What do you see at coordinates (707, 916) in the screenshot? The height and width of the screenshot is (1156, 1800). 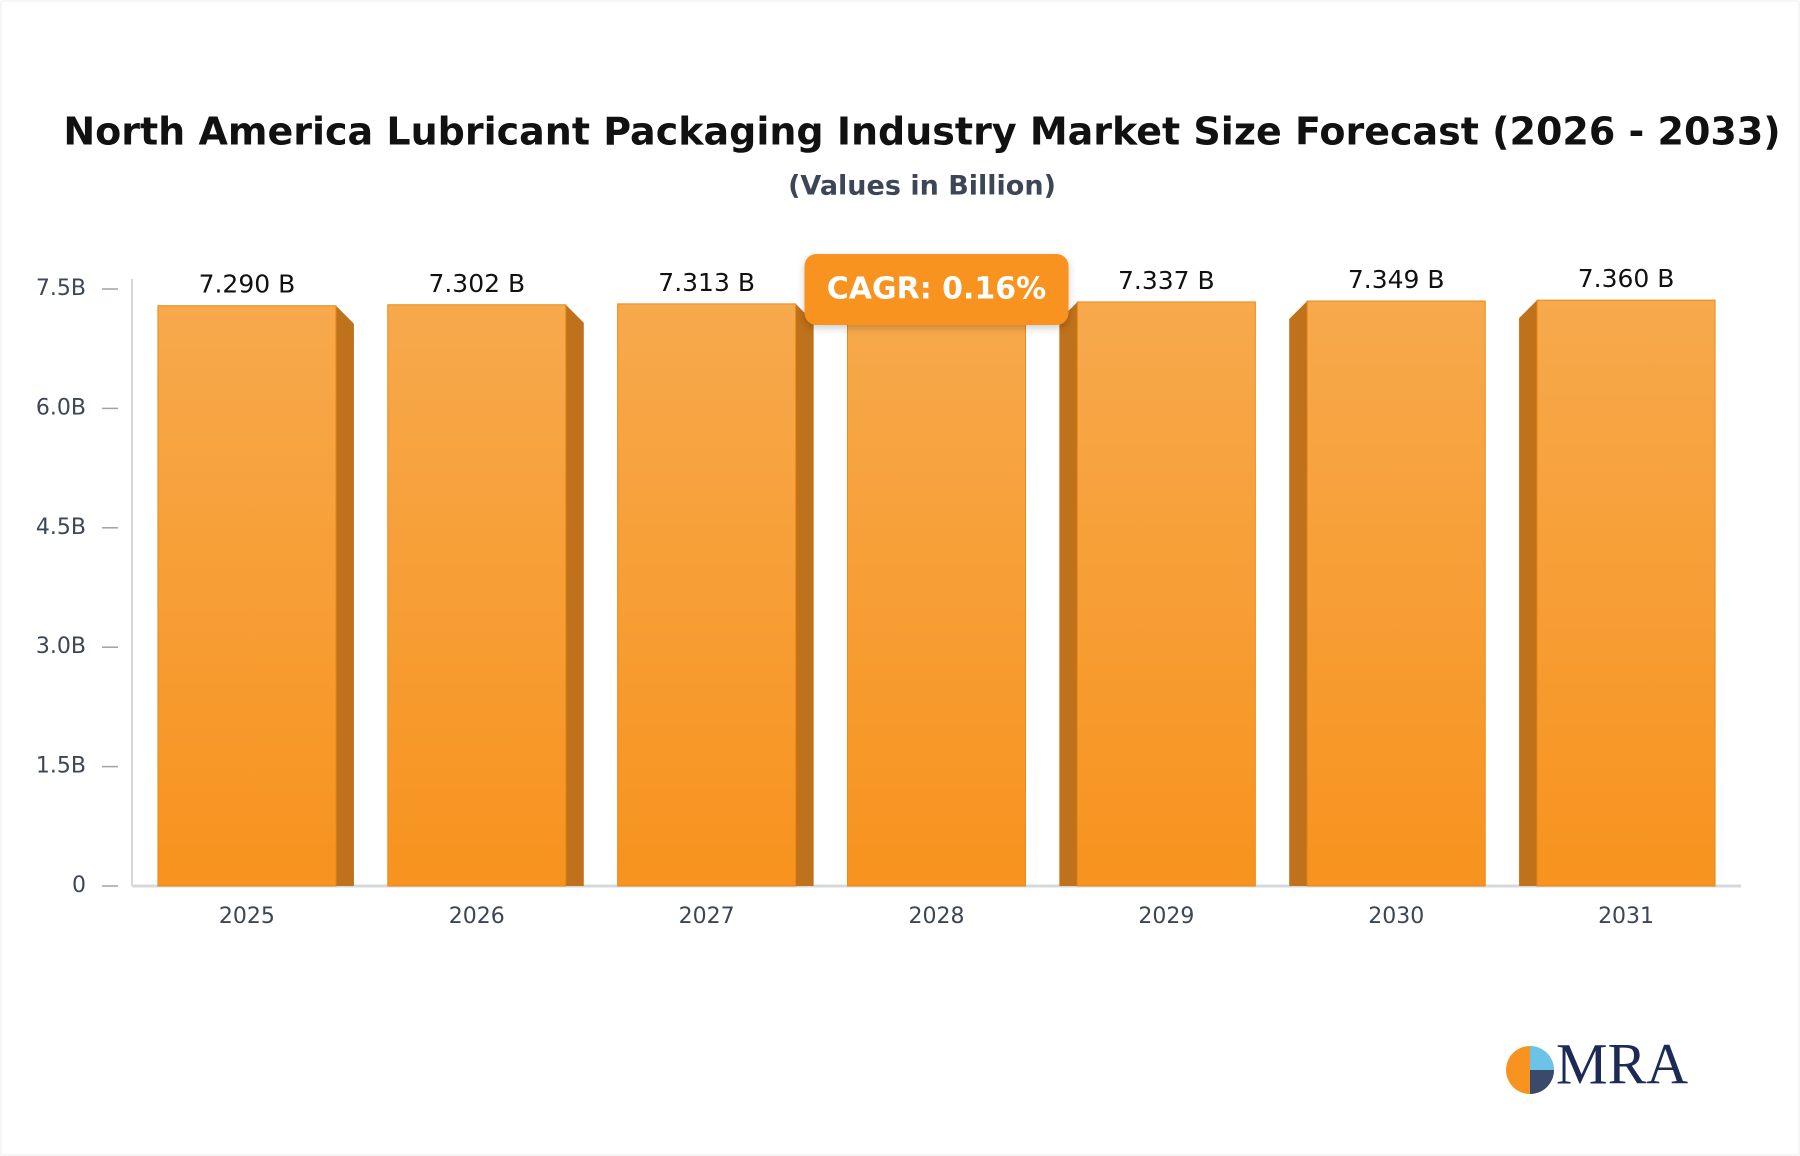 I see `x-tick-label: 2027` at bounding box center [707, 916].